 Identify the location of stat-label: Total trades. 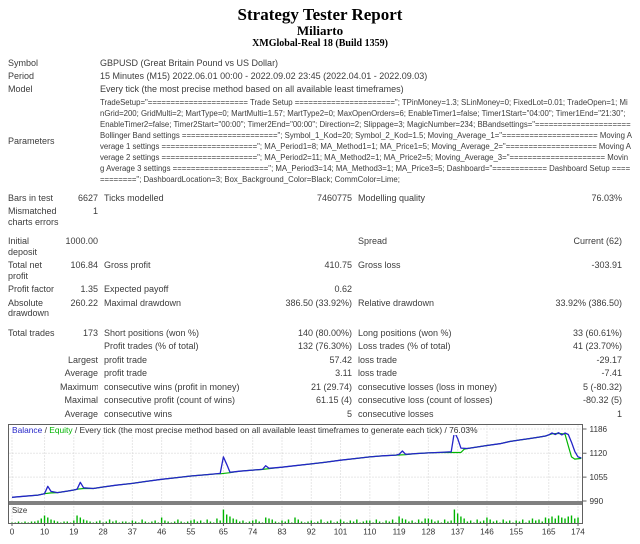
(31, 332).